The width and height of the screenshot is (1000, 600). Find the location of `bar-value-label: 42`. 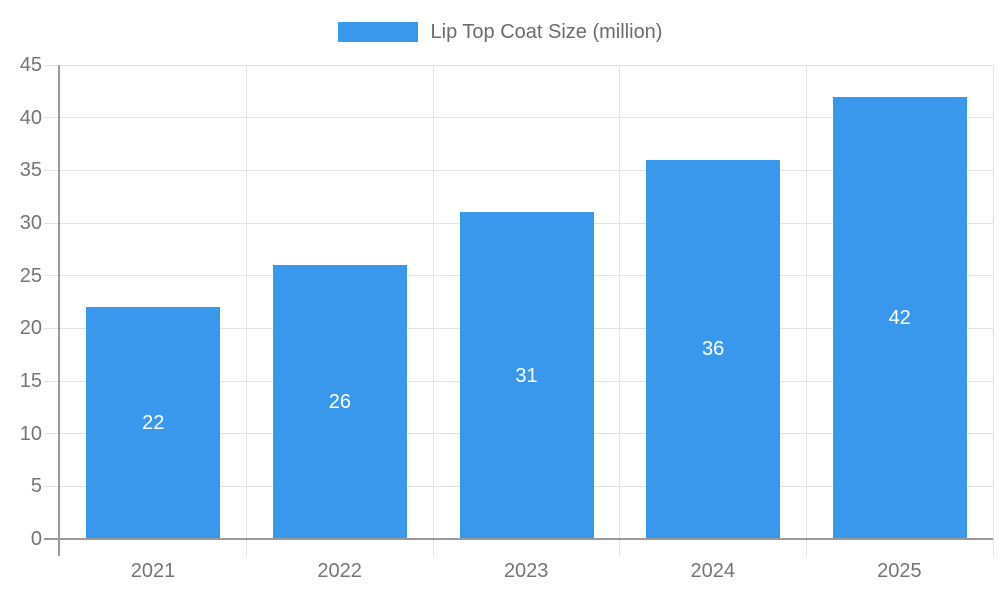

bar-value-label: 42 is located at coordinates (899, 317).